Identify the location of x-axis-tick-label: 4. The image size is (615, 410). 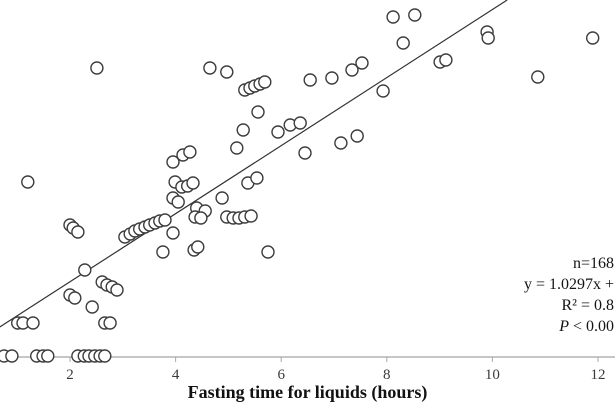
(176, 375).